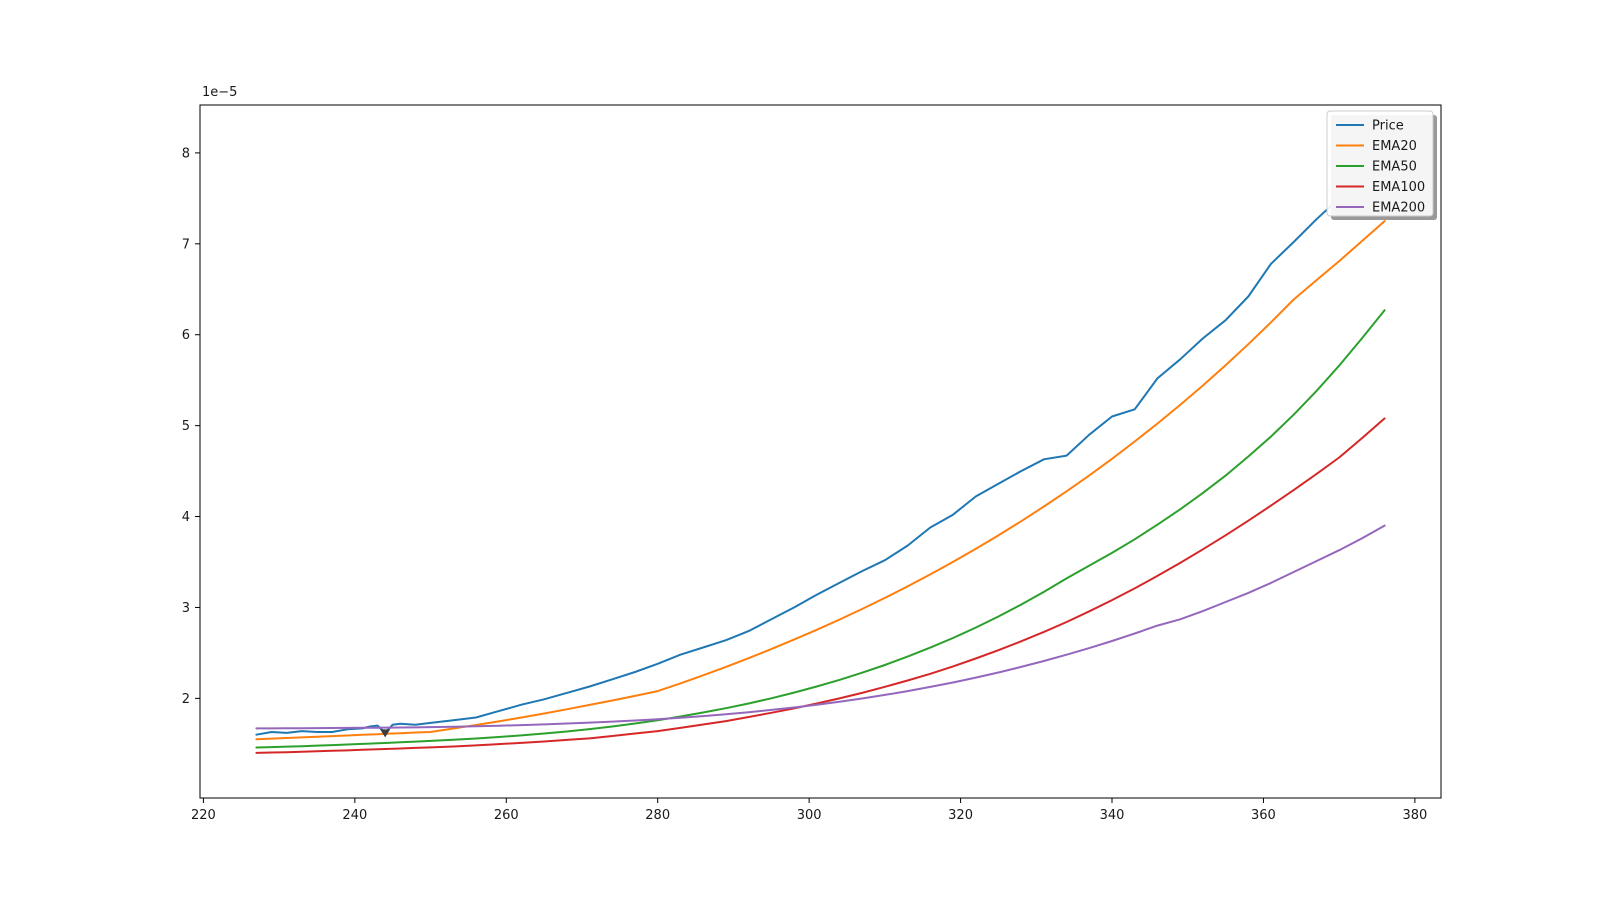 The width and height of the screenshot is (1600, 900). Describe the element at coordinates (1263, 815) in the screenshot. I see `svg-text: 360` at that location.